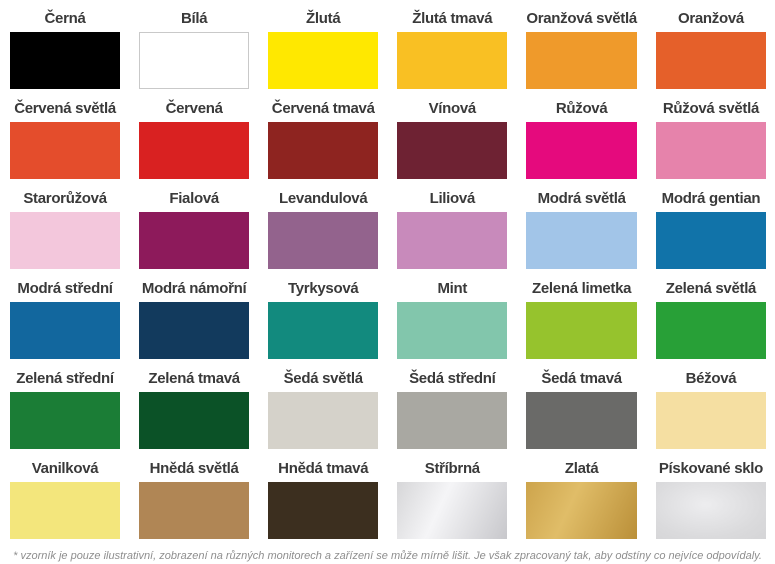  I want to click on color-cell: Šedá světlá, so click(323, 408).